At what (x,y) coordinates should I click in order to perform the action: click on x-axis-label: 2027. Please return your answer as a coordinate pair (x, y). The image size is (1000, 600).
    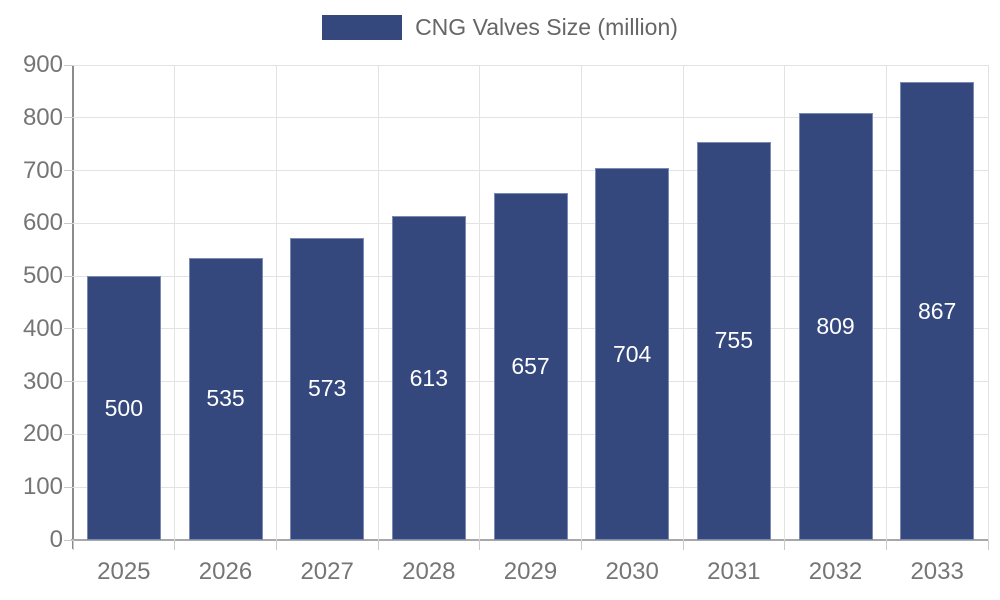
    Looking at the image, I should click on (327, 571).